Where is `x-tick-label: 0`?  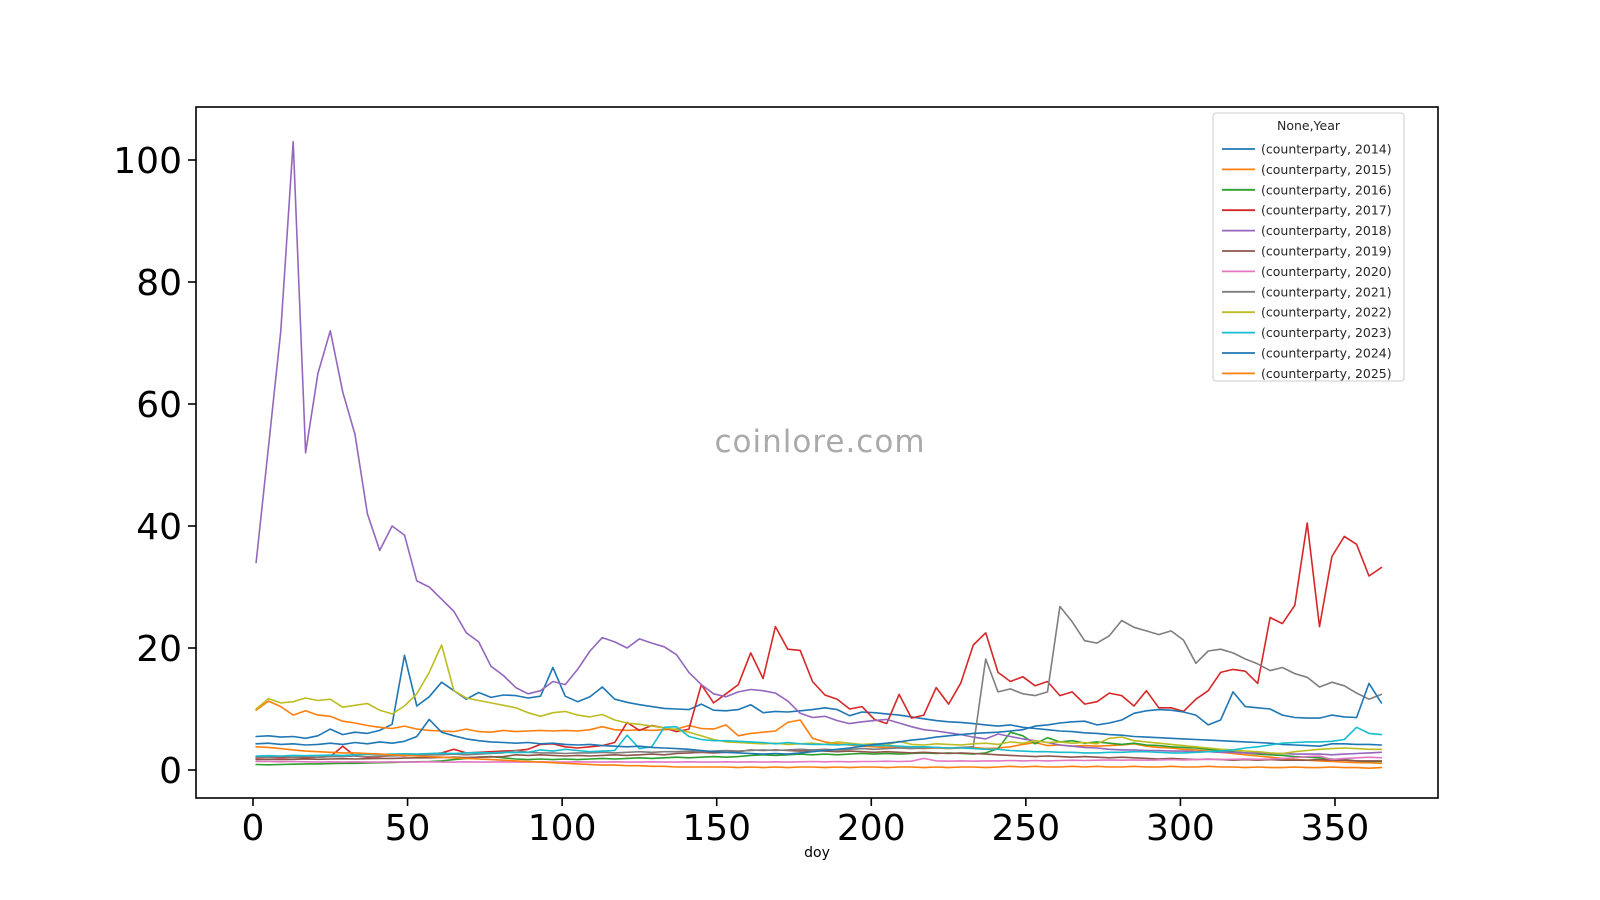
x-tick-label: 0 is located at coordinates (253, 828).